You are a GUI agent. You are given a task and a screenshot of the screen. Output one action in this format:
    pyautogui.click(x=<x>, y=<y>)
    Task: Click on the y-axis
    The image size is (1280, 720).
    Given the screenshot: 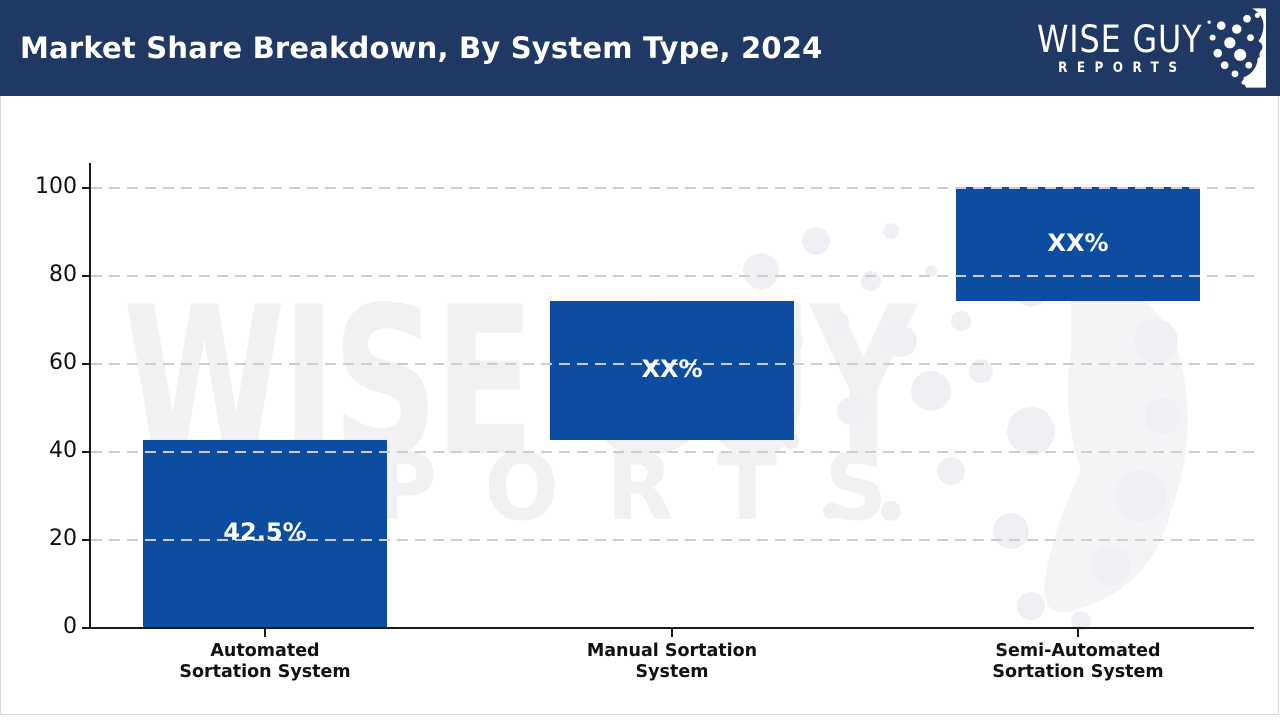 What is the action you would take?
    pyautogui.click(x=90, y=396)
    